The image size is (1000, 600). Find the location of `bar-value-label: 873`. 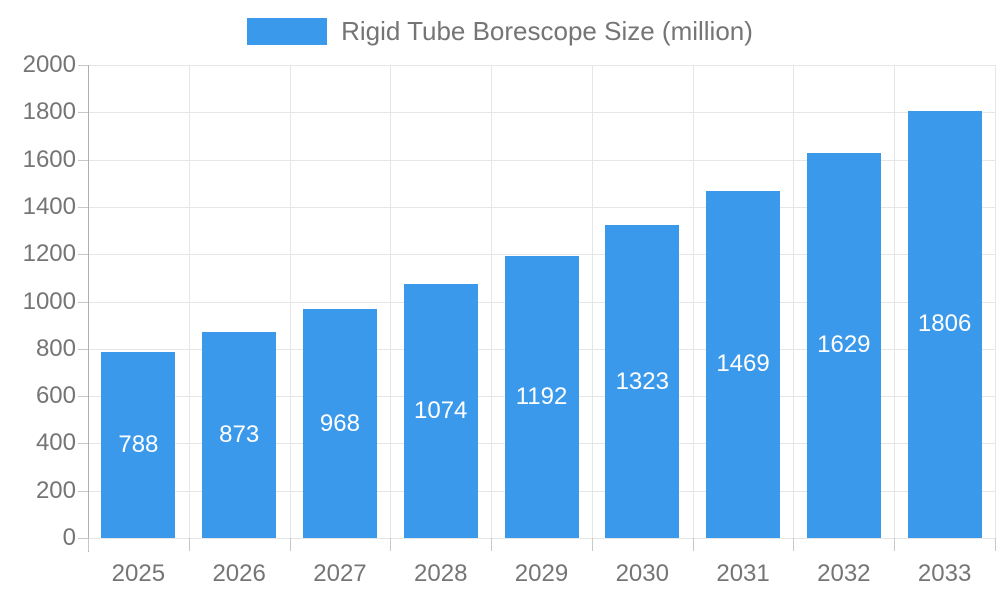

bar-value-label: 873 is located at coordinates (239, 434).